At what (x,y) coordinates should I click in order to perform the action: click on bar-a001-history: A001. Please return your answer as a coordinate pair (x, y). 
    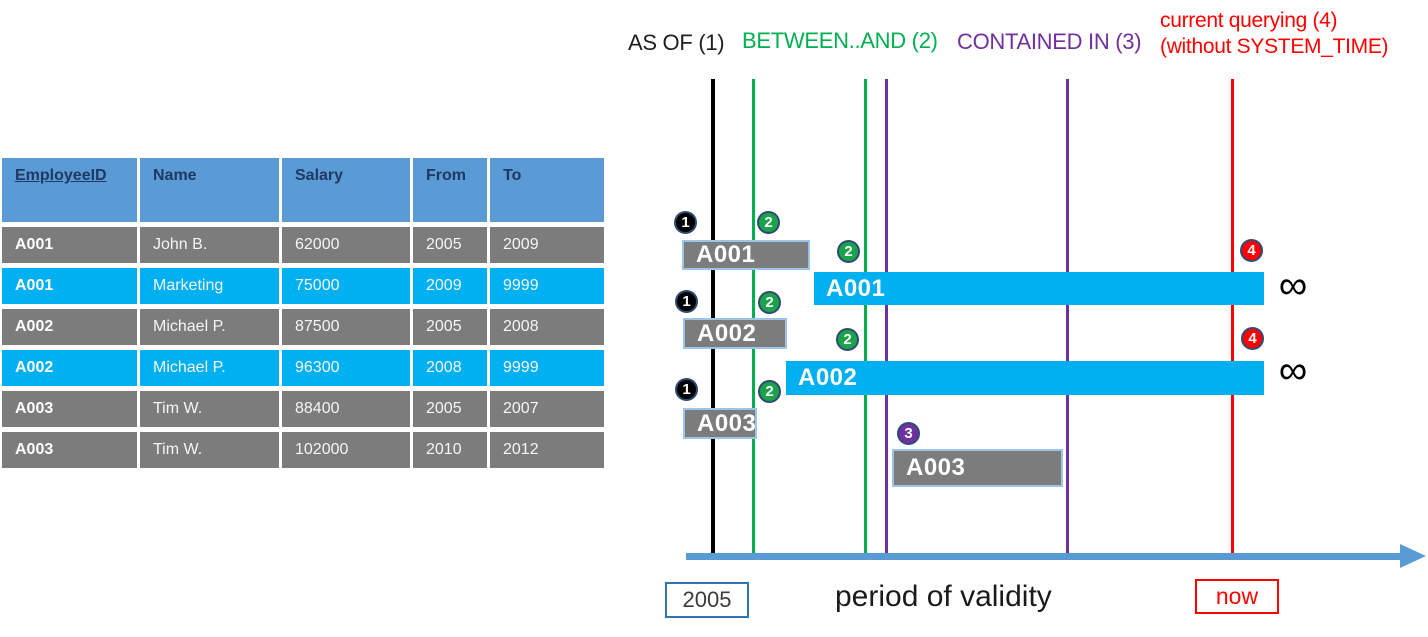
    Looking at the image, I should click on (746, 255).